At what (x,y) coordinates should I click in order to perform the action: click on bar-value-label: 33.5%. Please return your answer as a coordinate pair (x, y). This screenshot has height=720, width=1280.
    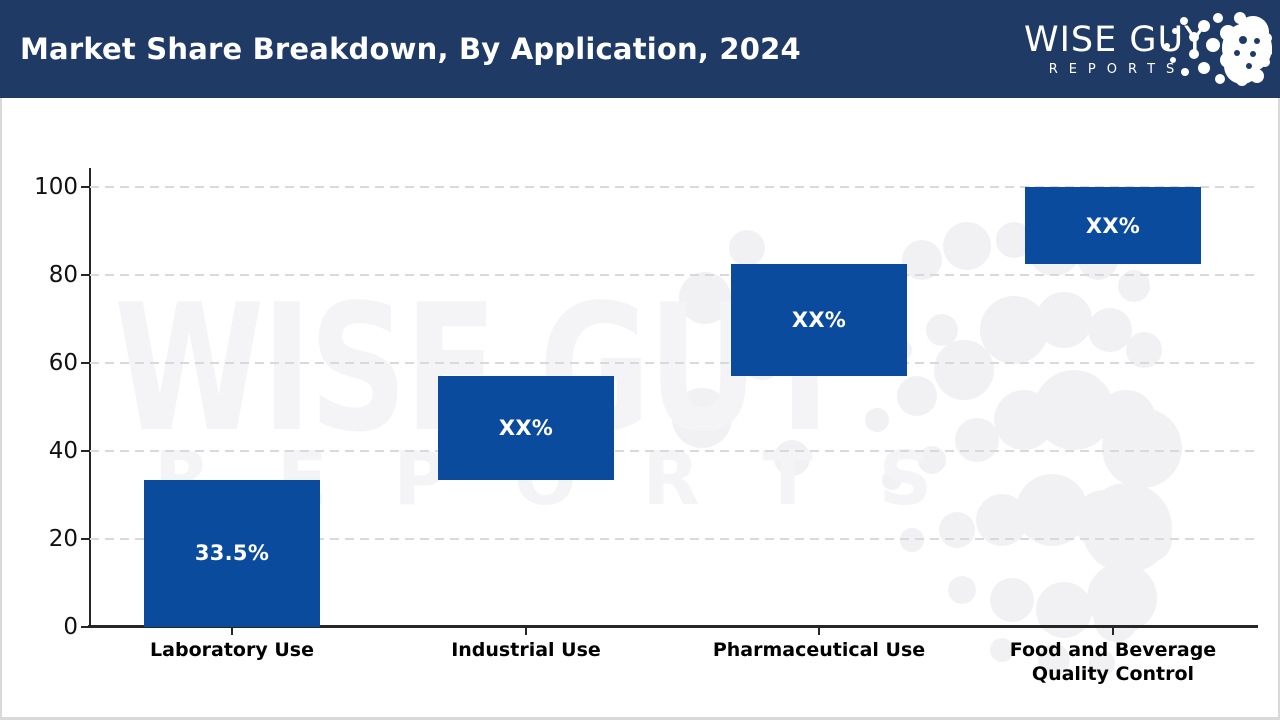
    Looking at the image, I should click on (232, 553).